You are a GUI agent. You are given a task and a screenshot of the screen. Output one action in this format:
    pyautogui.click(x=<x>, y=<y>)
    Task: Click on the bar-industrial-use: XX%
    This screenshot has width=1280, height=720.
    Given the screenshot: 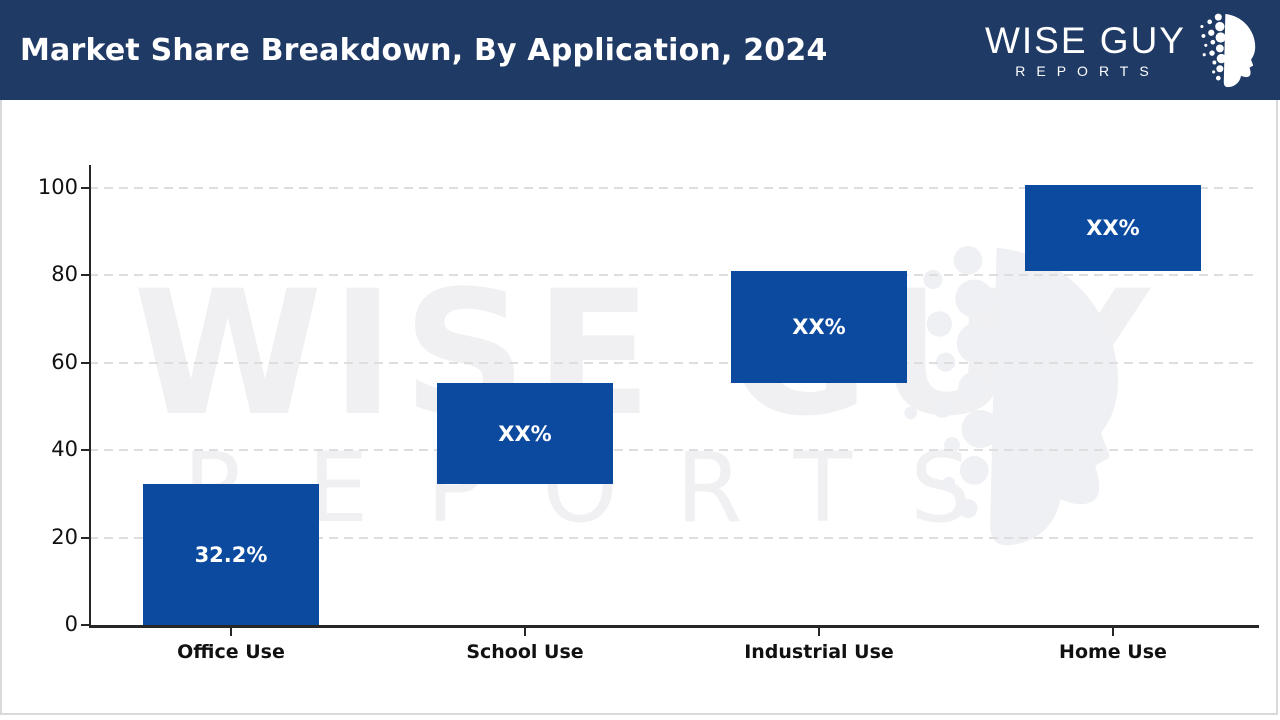 What is the action you would take?
    pyautogui.click(x=819, y=327)
    